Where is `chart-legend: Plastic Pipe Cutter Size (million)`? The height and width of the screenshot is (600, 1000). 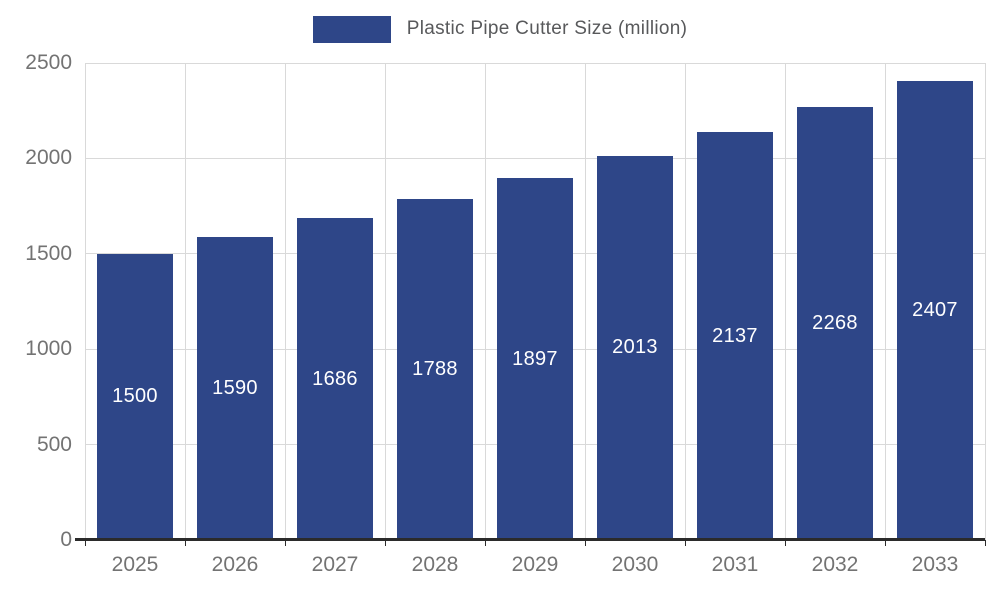
chart-legend: Plastic Pipe Cutter Size (million) is located at coordinates (500, 29).